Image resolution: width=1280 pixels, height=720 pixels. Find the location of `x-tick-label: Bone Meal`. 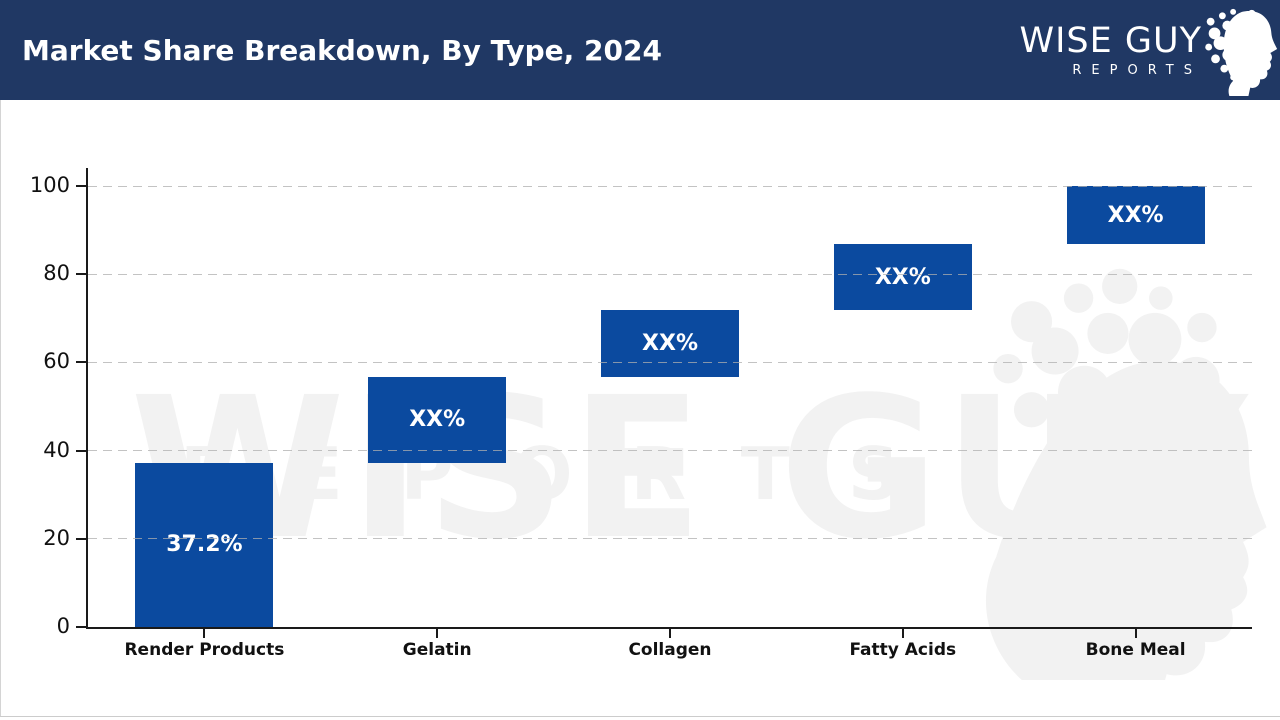

x-tick-label: Bone Meal is located at coordinates (1135, 650).